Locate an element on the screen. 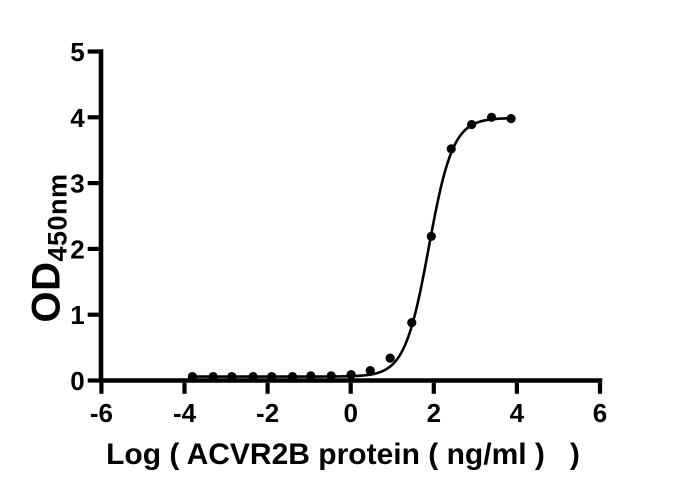  x-axis-tick-label: -2 is located at coordinates (267, 413).